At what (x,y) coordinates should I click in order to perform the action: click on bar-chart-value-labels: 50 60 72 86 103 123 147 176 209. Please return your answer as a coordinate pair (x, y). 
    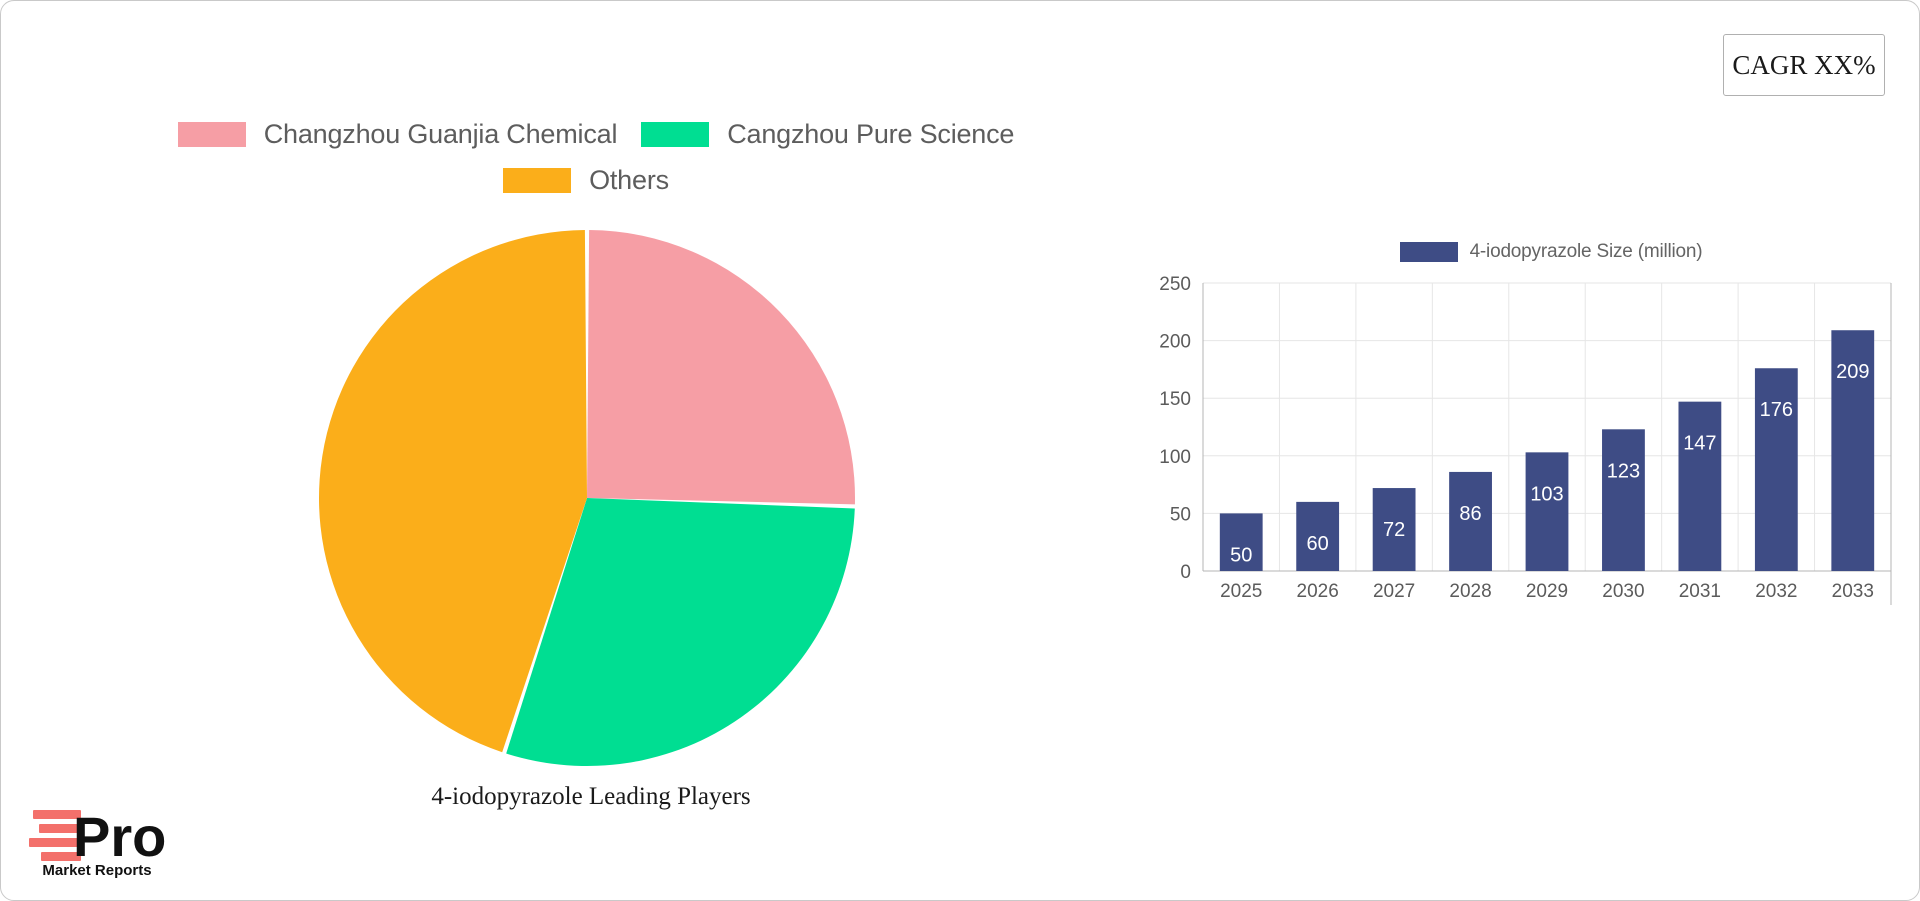
    Looking at the image, I should click on (1549, 463).